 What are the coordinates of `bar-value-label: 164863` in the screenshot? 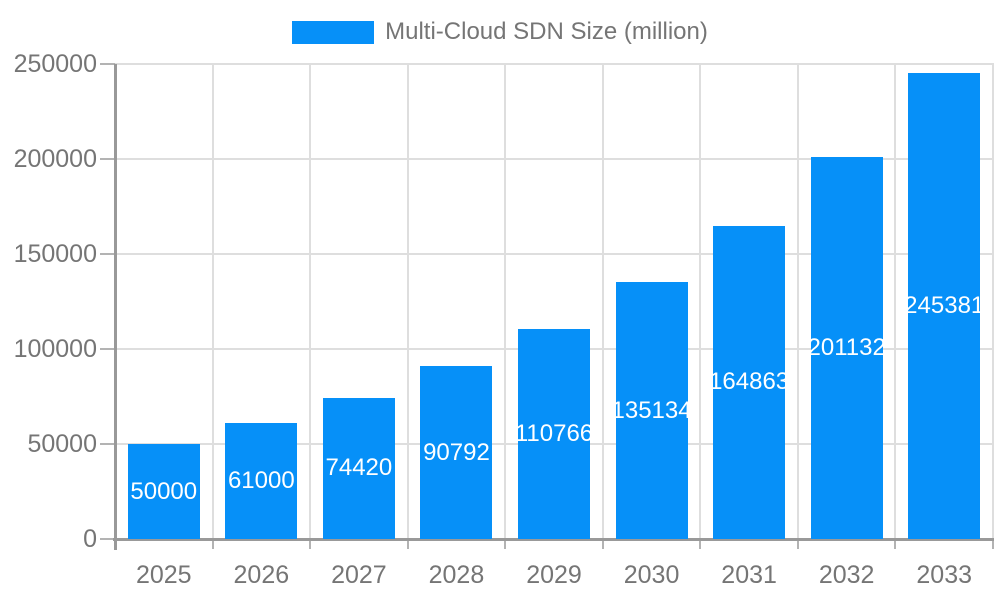 It's located at (749, 382).